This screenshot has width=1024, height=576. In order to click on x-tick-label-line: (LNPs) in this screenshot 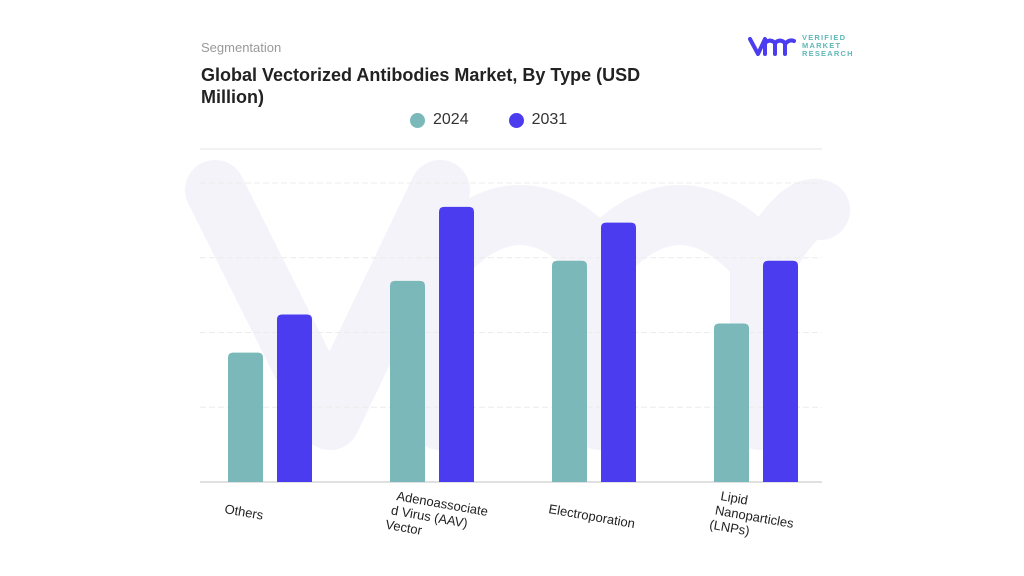, I will do `click(729, 528)`.